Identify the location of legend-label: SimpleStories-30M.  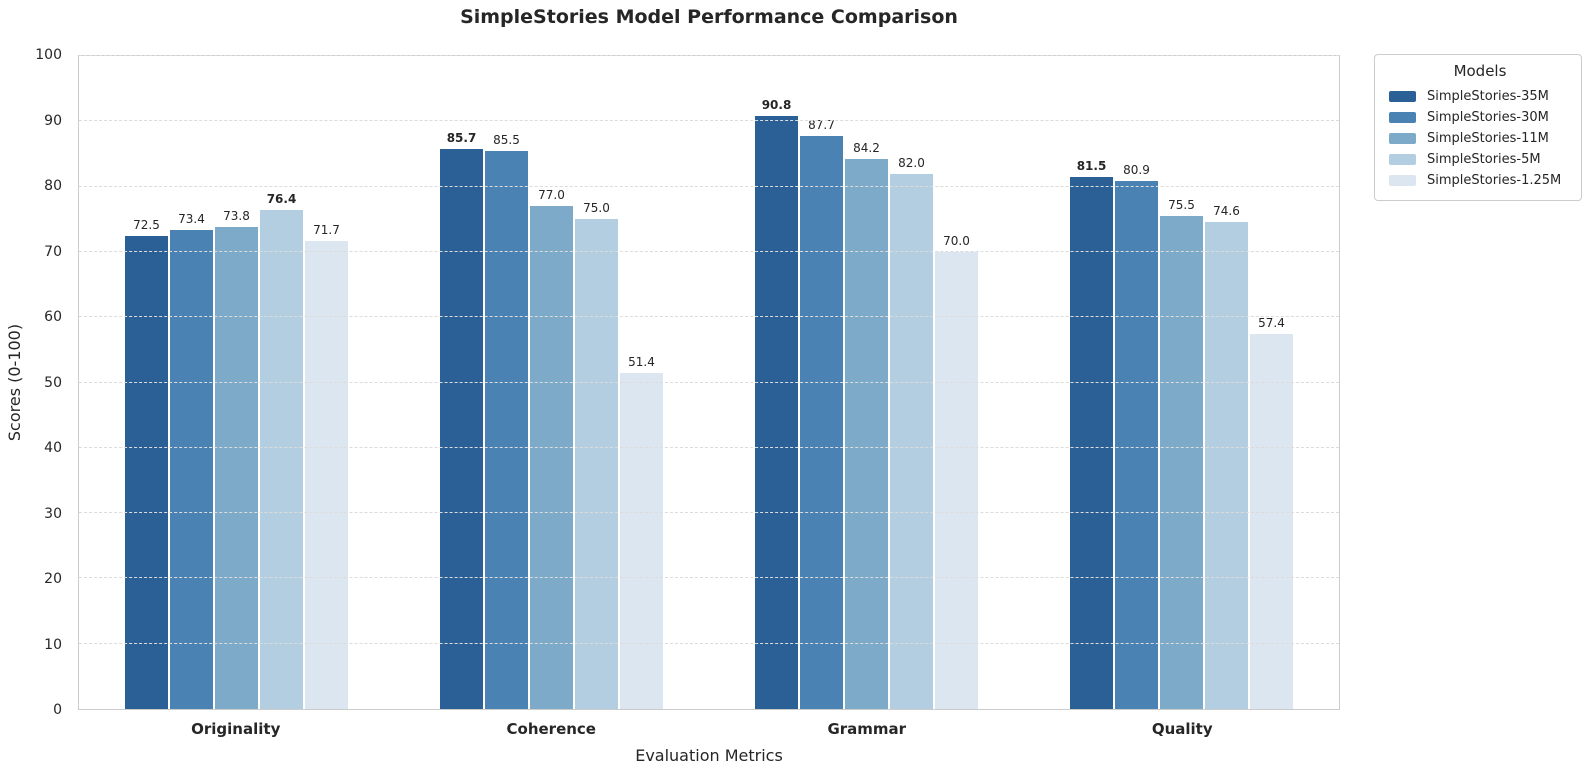
(1488, 117).